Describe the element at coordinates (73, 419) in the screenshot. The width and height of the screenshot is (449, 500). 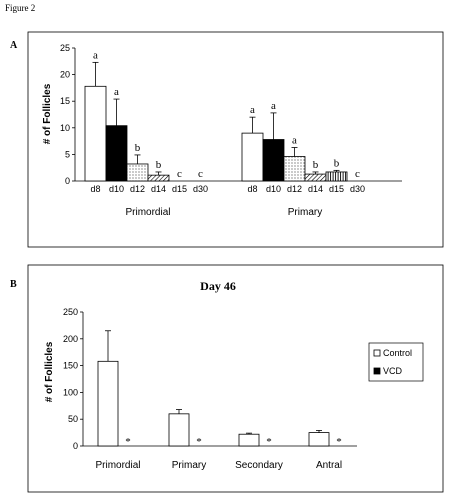
I see `panel-b-y-tick-label: 50` at that location.